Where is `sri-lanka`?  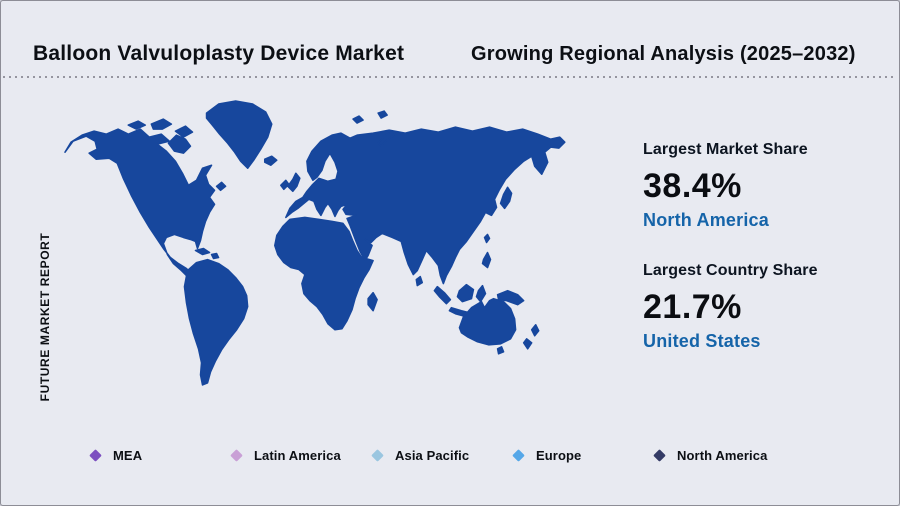 sri-lanka is located at coordinates (419, 281).